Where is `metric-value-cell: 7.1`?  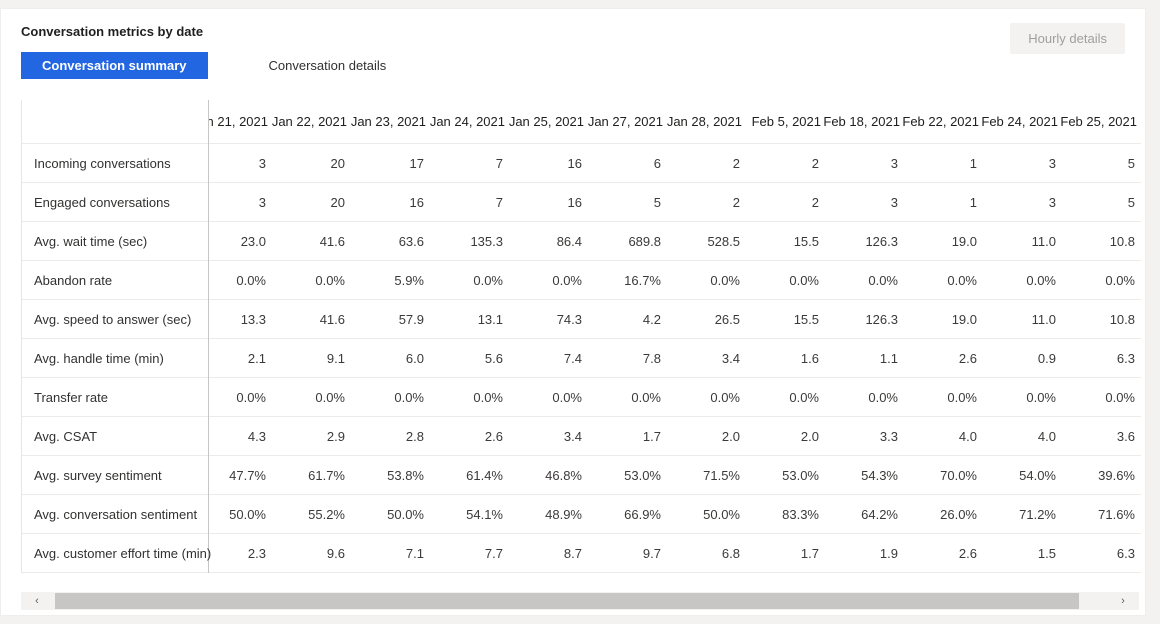 metric-value-cell: 7.1 is located at coordinates (414, 553).